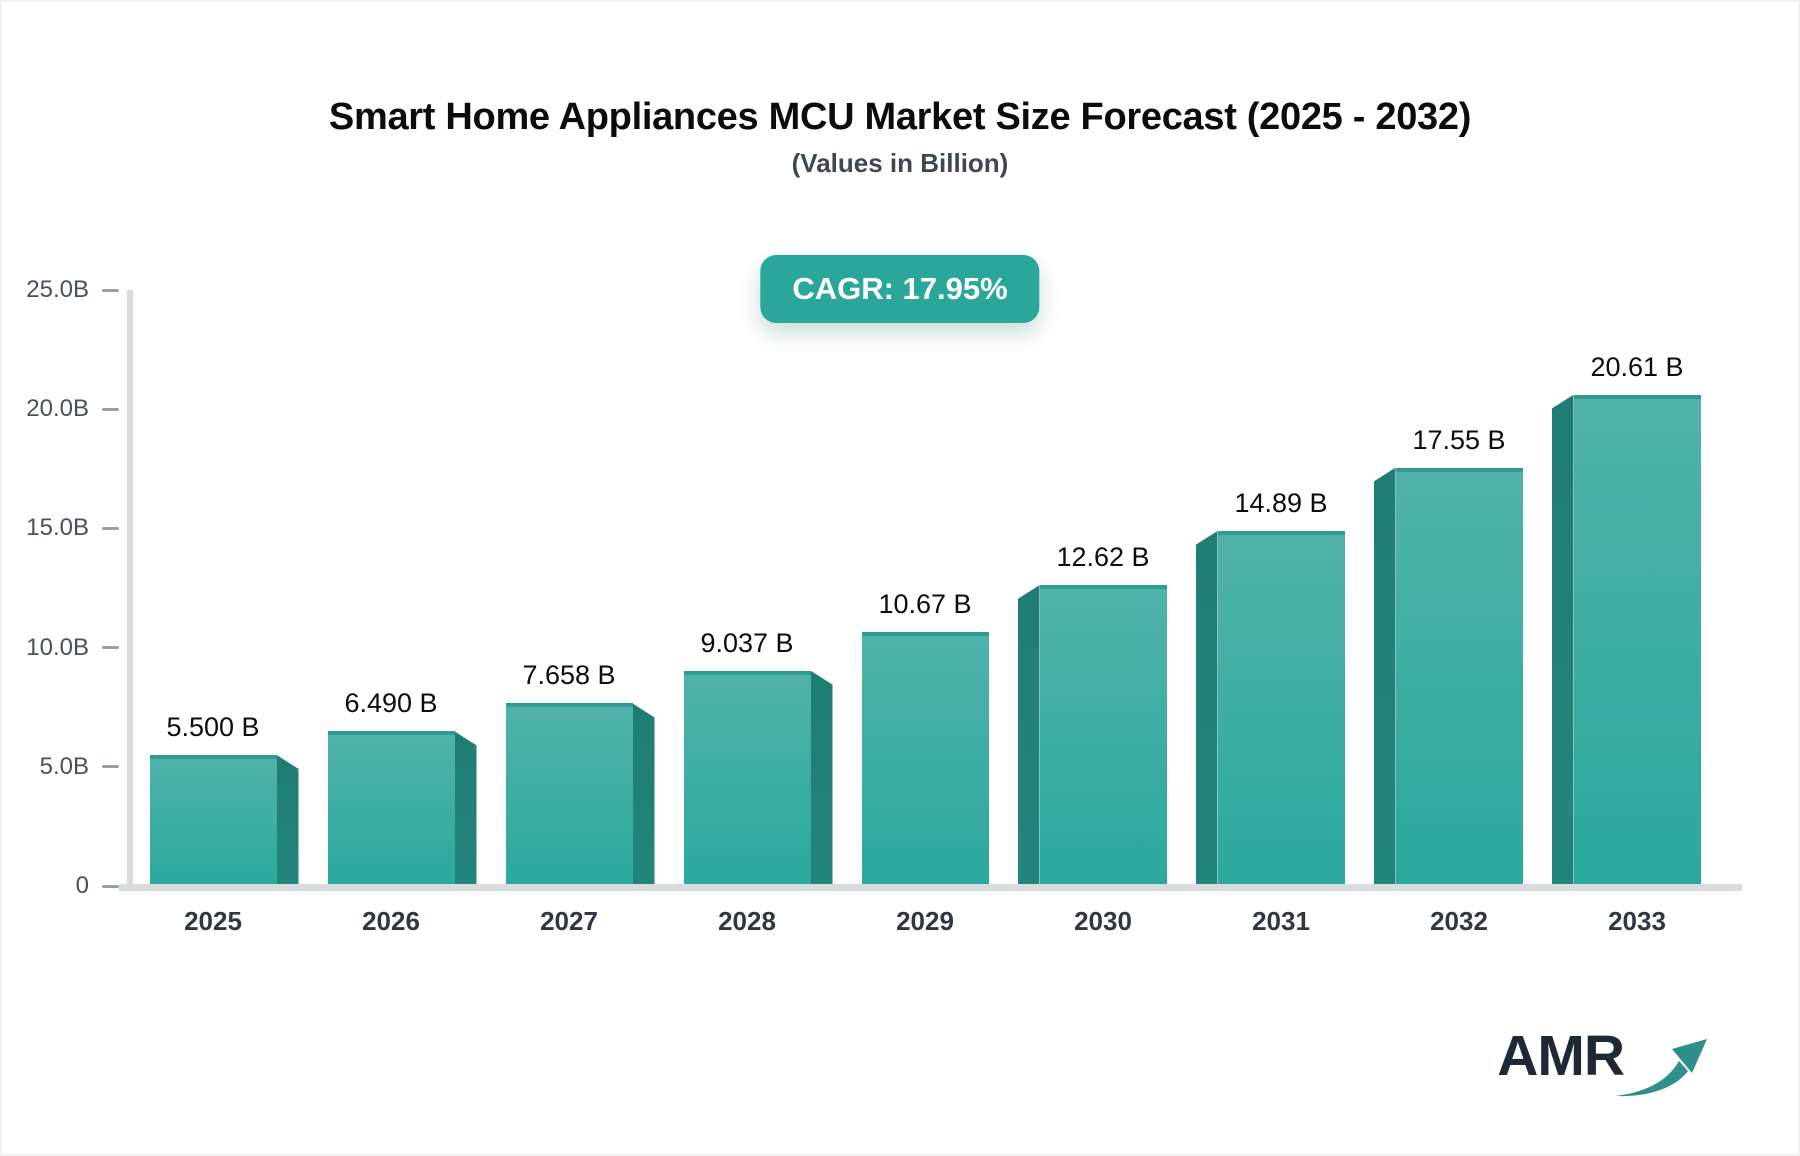 This screenshot has height=1156, width=1800. I want to click on bar-slot-2031: 14.89 B, so click(1281, 588).